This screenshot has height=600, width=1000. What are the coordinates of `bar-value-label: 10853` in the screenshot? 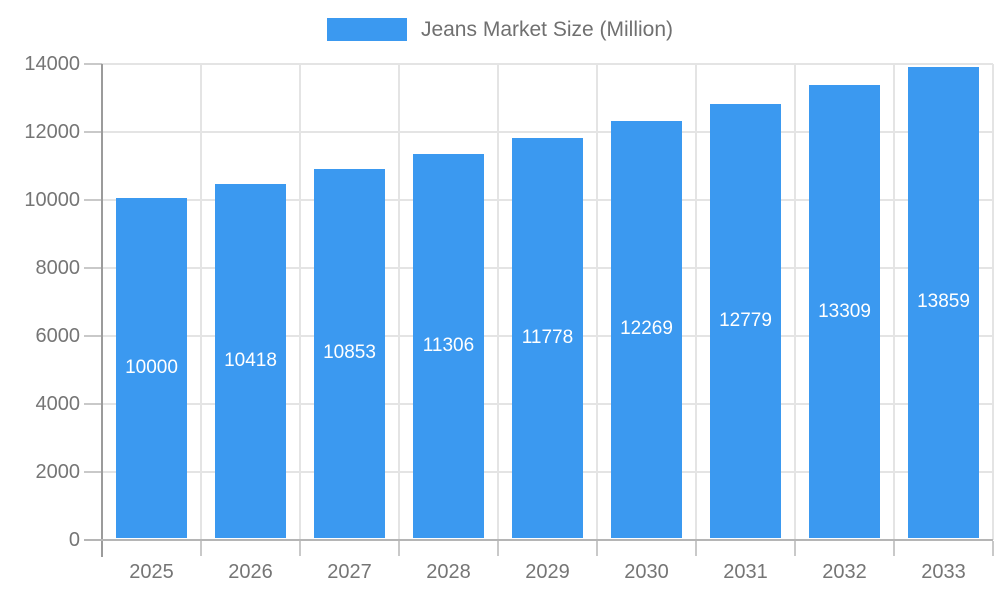 It's located at (349, 353).